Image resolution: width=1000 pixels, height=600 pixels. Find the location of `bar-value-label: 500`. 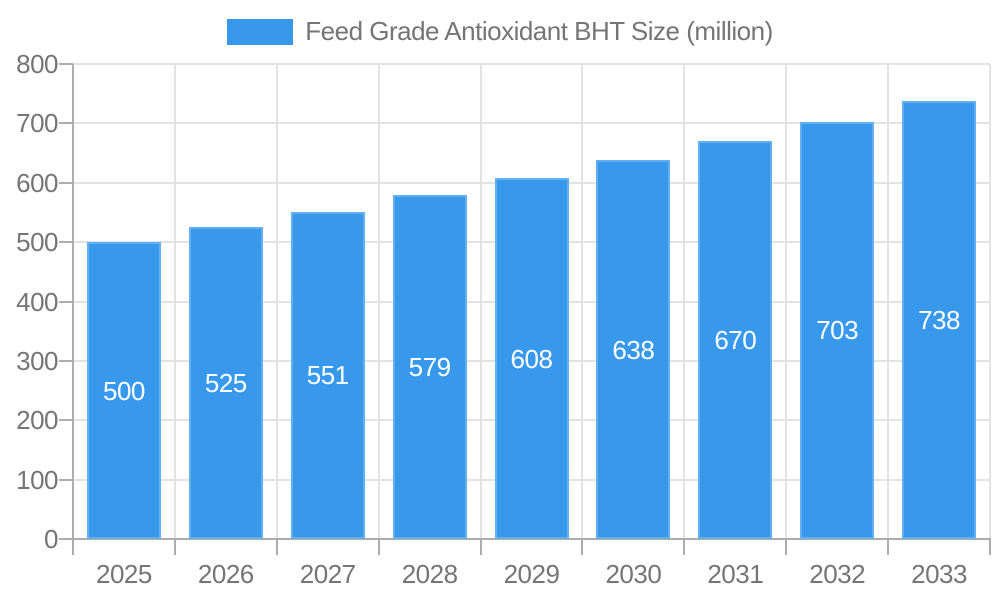

bar-value-label: 500 is located at coordinates (123, 390).